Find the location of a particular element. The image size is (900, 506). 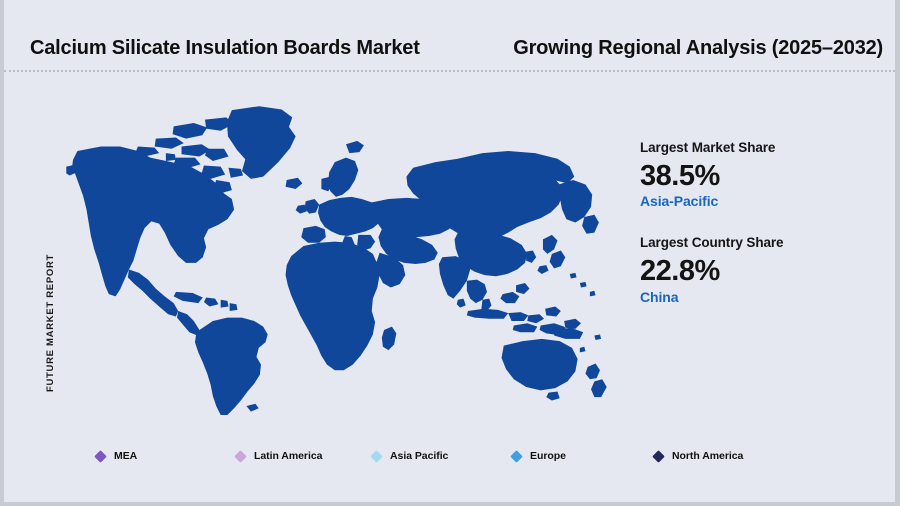

legend-label: MEA is located at coordinates (126, 456).